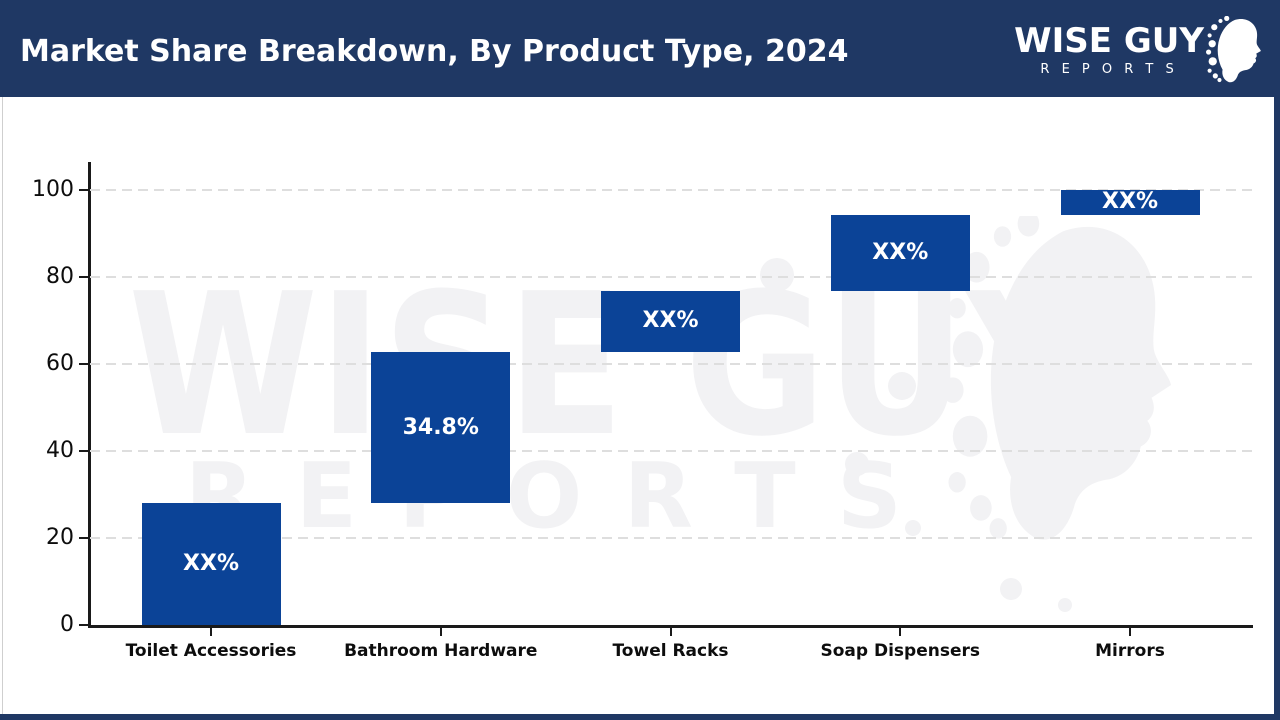  What do you see at coordinates (67, 624) in the screenshot?
I see `y-tick-label: 0` at bounding box center [67, 624].